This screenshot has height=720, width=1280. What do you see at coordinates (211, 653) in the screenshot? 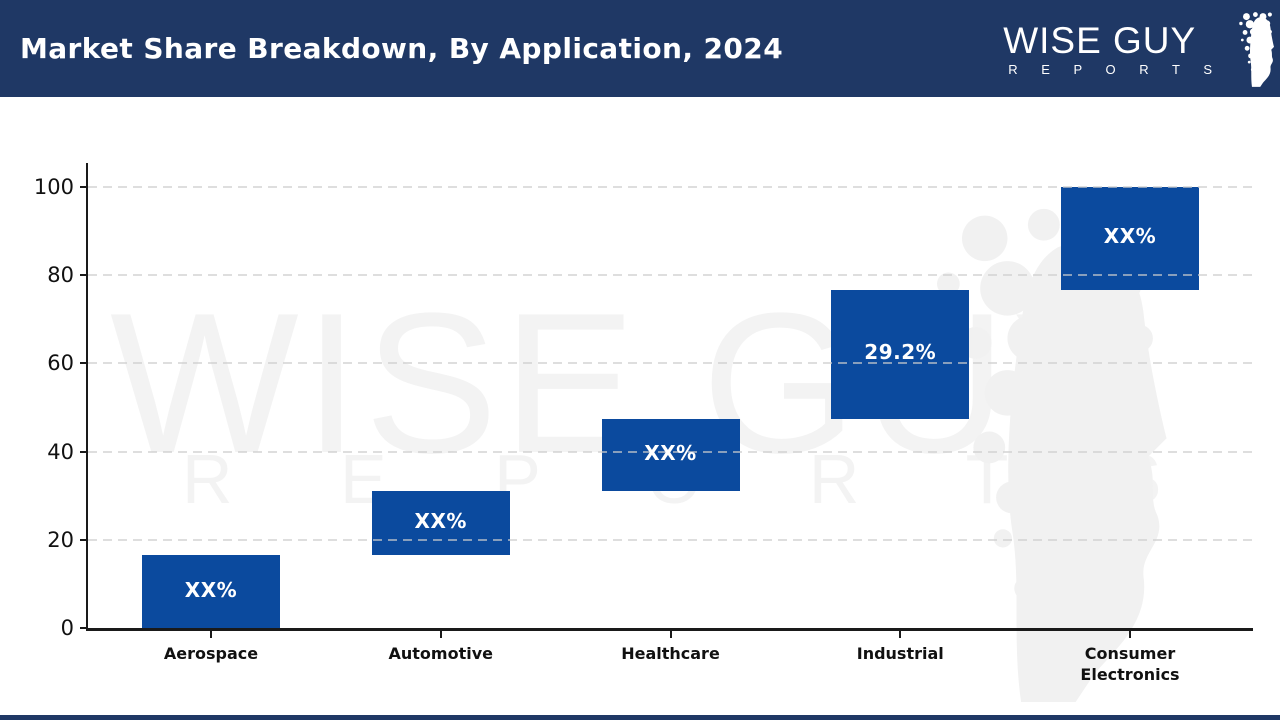
I see `category-label: Aerospace` at bounding box center [211, 653].